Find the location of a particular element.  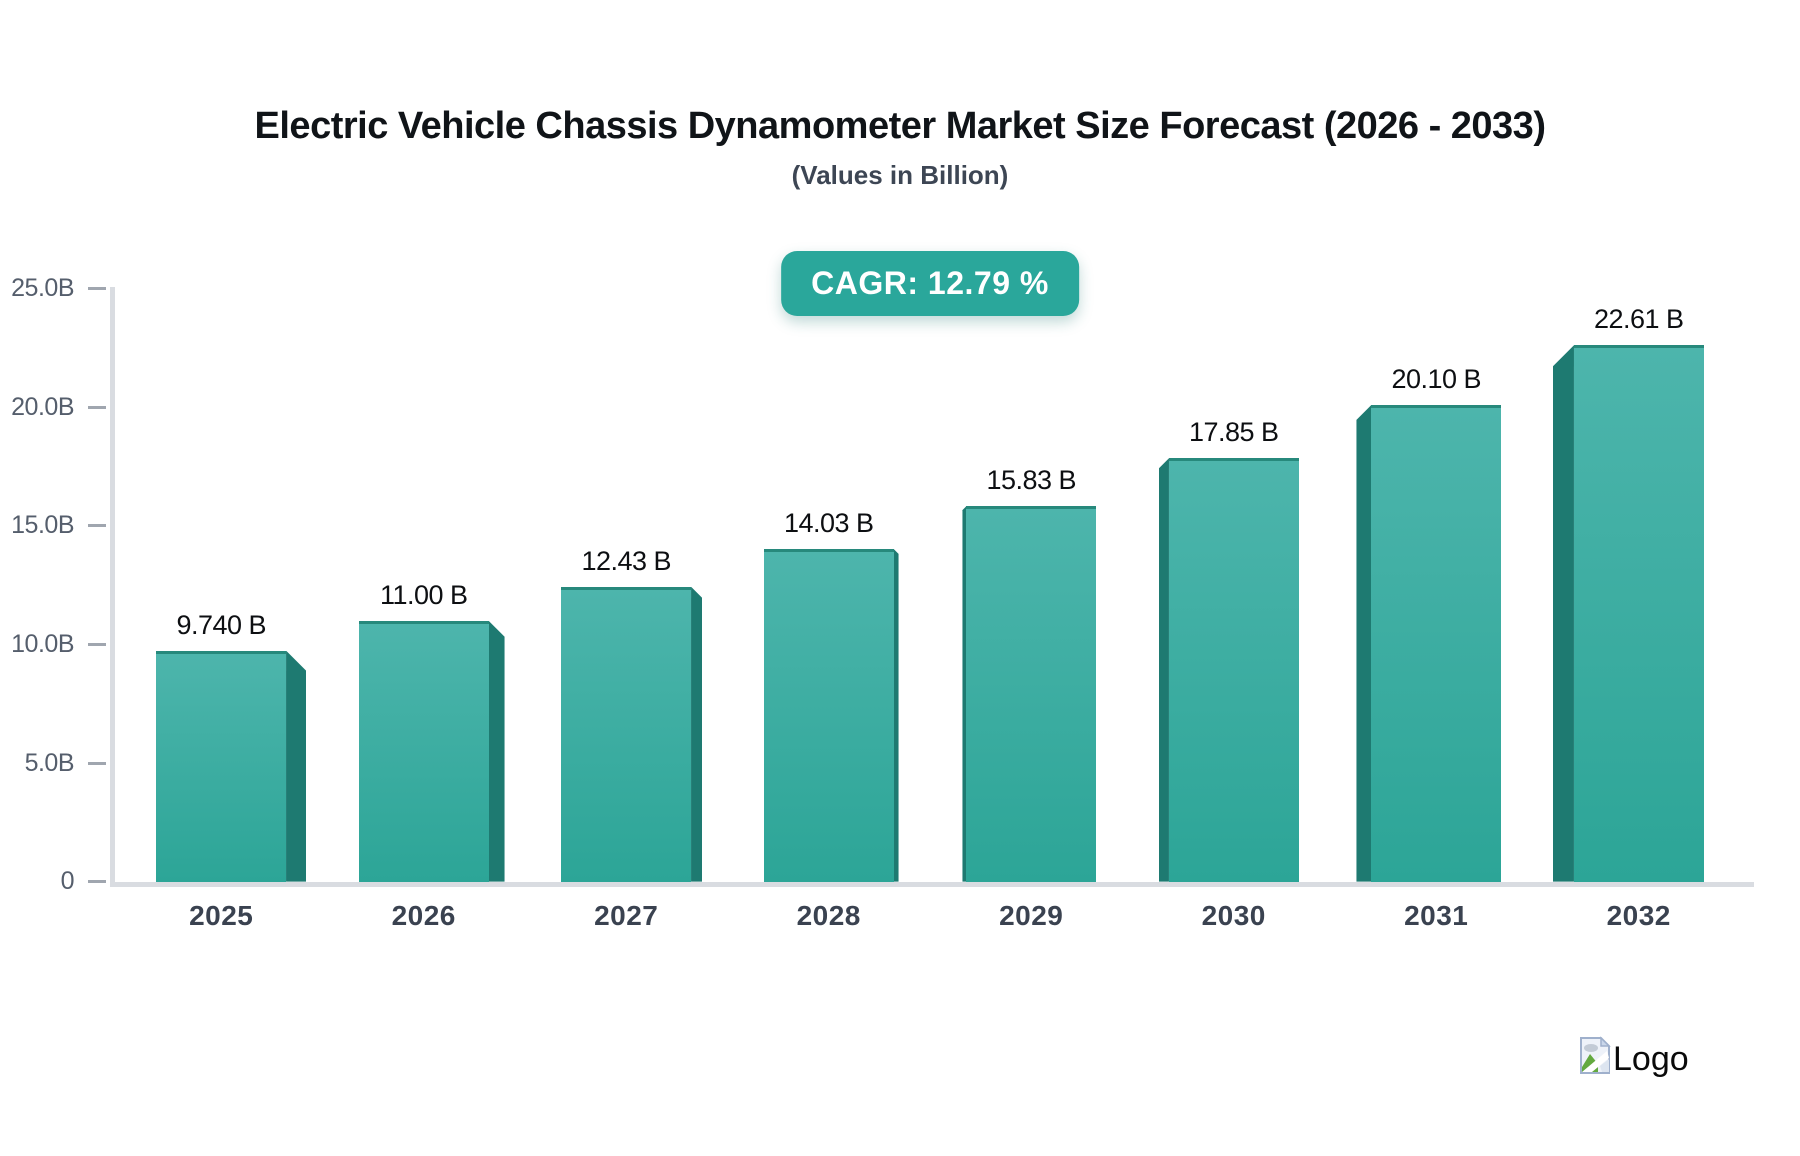

logo: Logo is located at coordinates (1633, 1056).